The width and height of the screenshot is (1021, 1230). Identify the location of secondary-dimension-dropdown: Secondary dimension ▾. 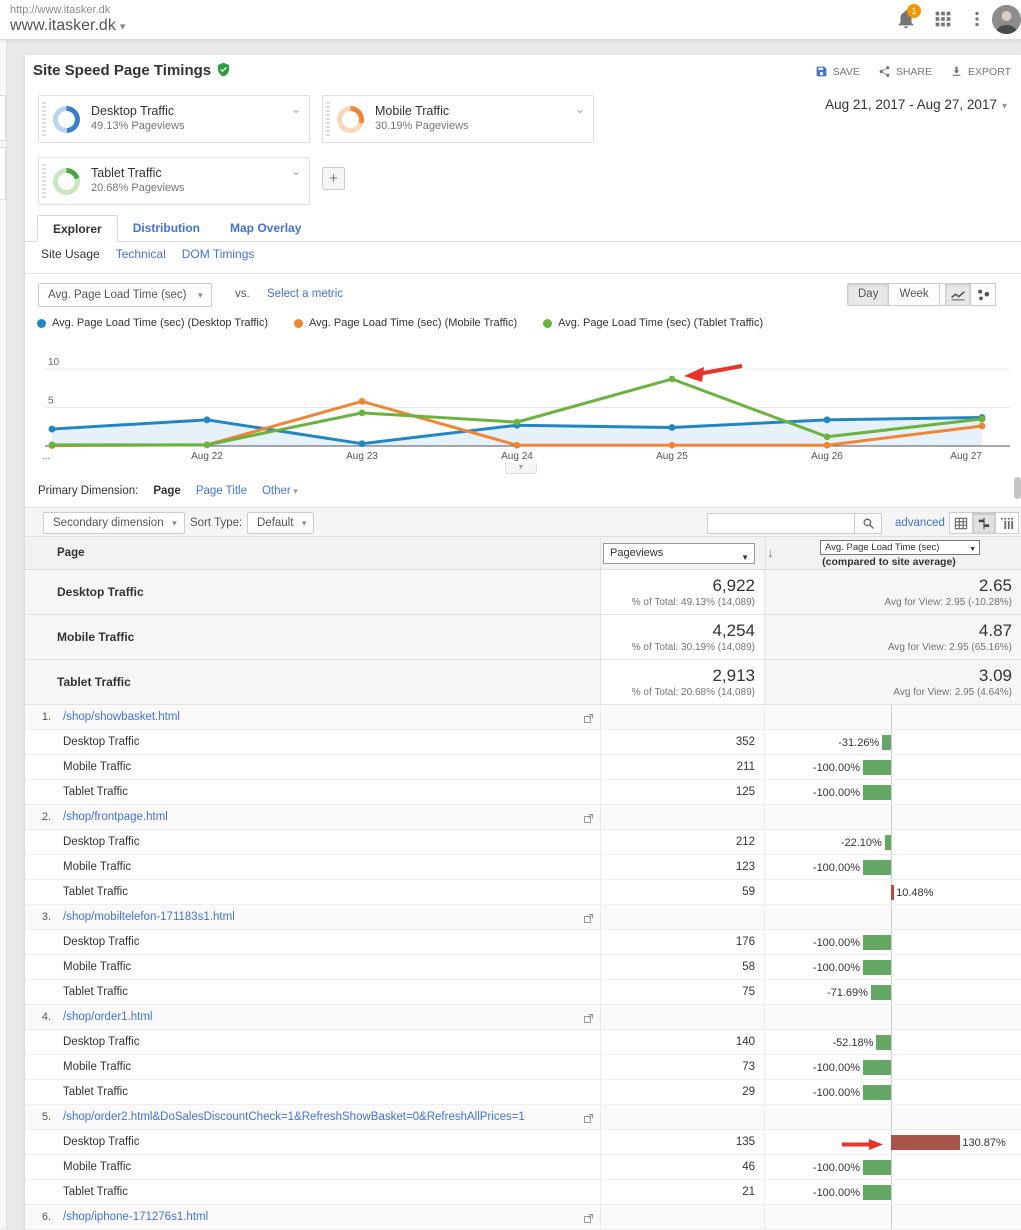
(114, 523).